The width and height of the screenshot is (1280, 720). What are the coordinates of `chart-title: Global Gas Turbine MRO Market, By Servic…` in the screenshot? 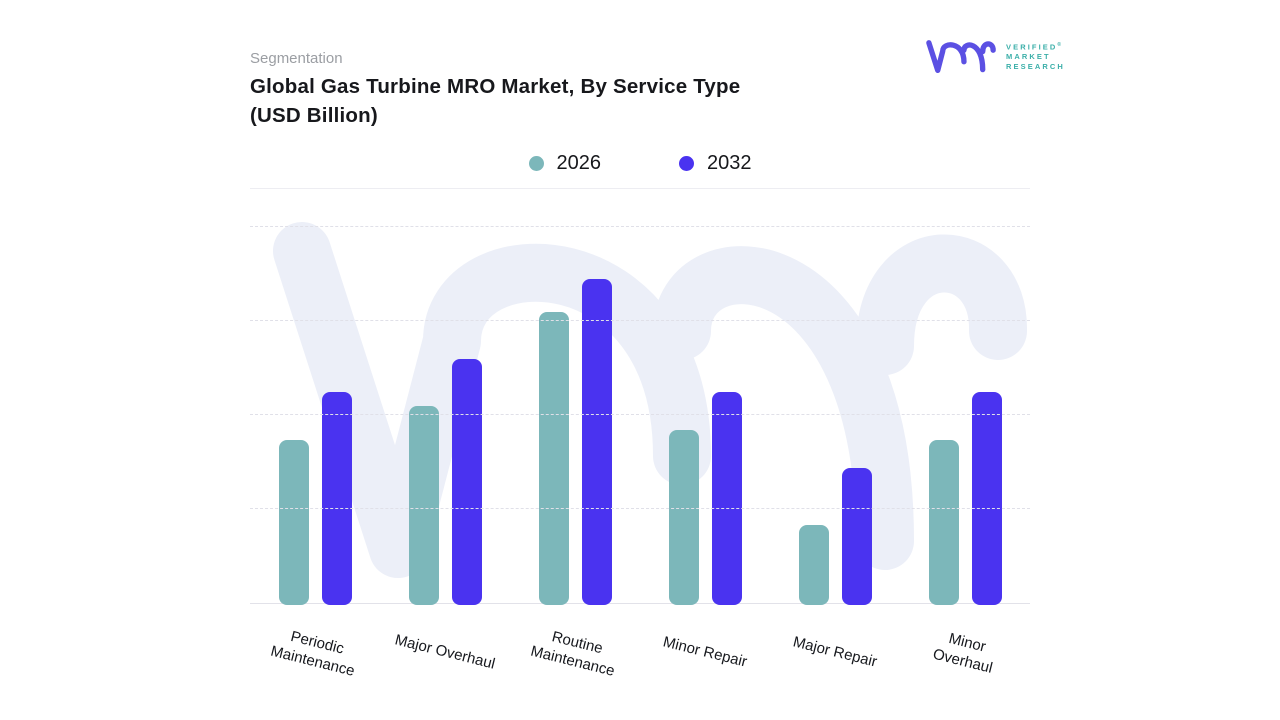 It's located at (560, 101).